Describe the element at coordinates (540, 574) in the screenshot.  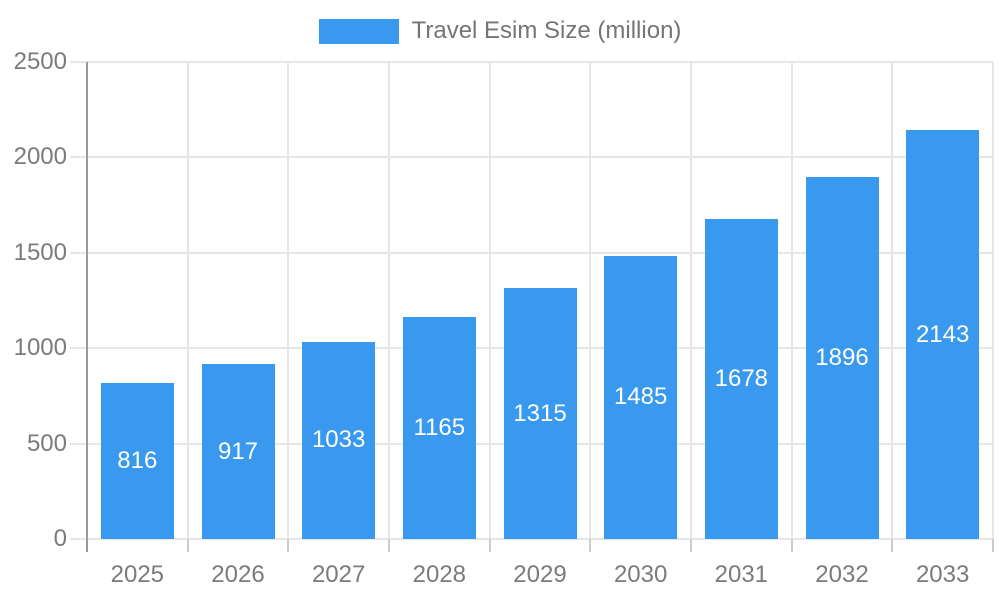
I see `x-axis-label: 2029` at that location.